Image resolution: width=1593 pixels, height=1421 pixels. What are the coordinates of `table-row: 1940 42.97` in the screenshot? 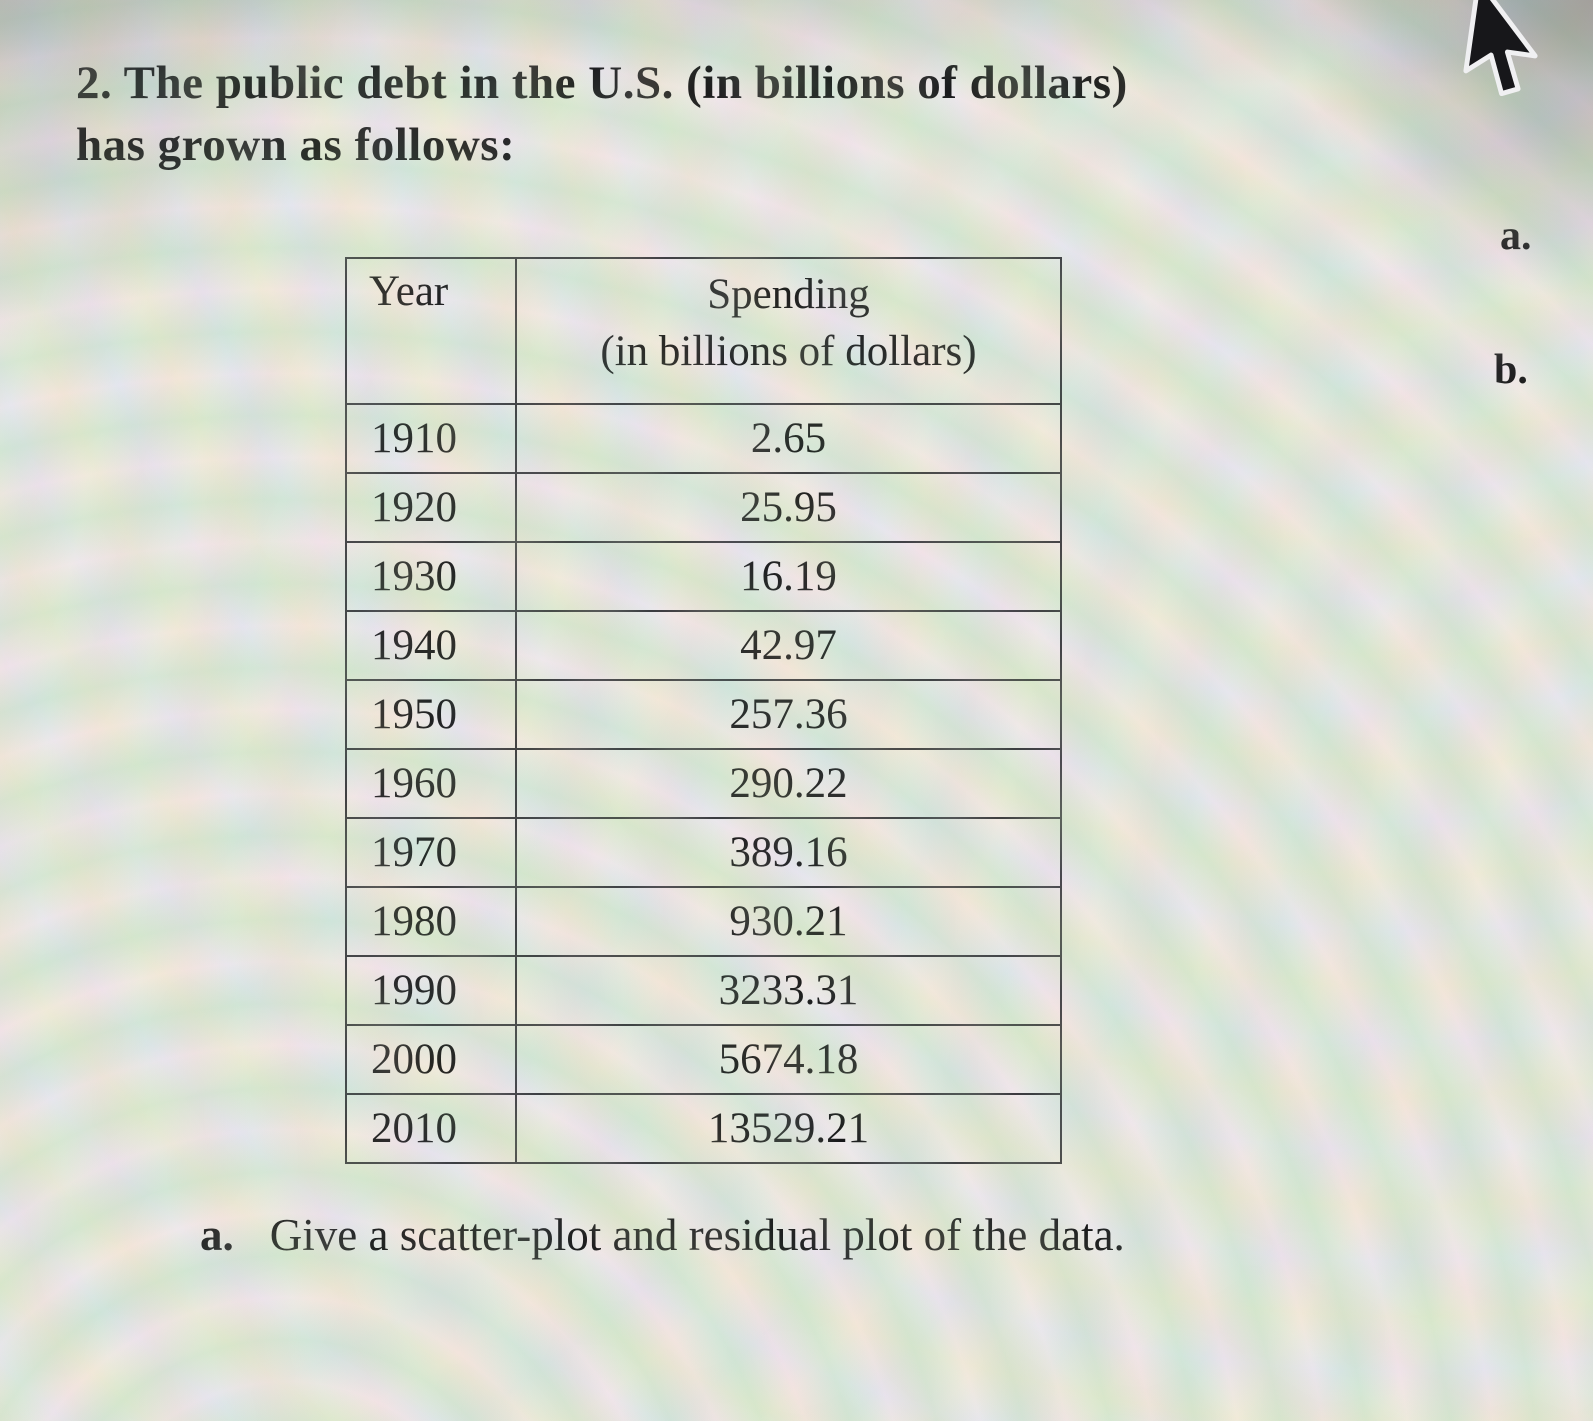 It's located at (703, 645).